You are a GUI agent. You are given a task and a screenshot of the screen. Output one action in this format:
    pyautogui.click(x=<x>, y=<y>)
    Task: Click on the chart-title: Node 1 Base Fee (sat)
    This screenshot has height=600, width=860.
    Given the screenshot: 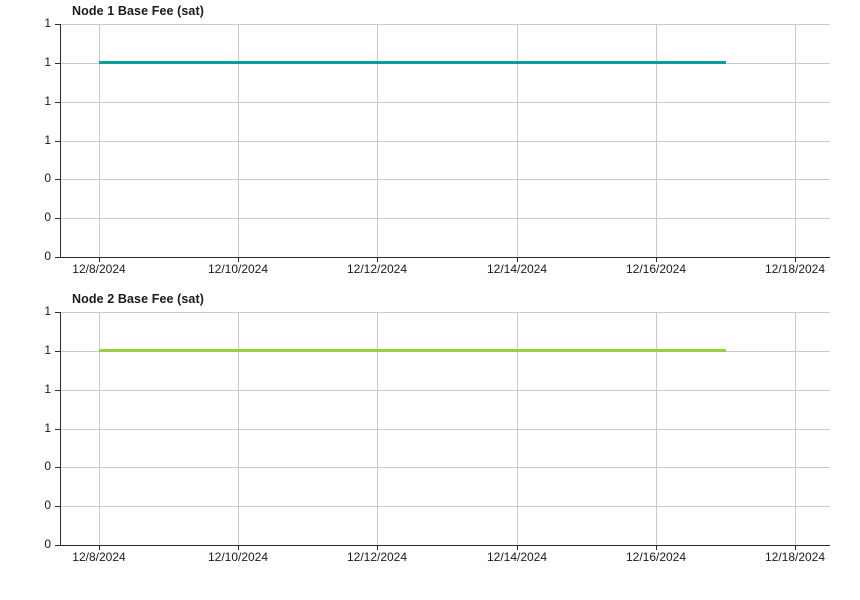 What is the action you would take?
    pyautogui.click(x=138, y=11)
    